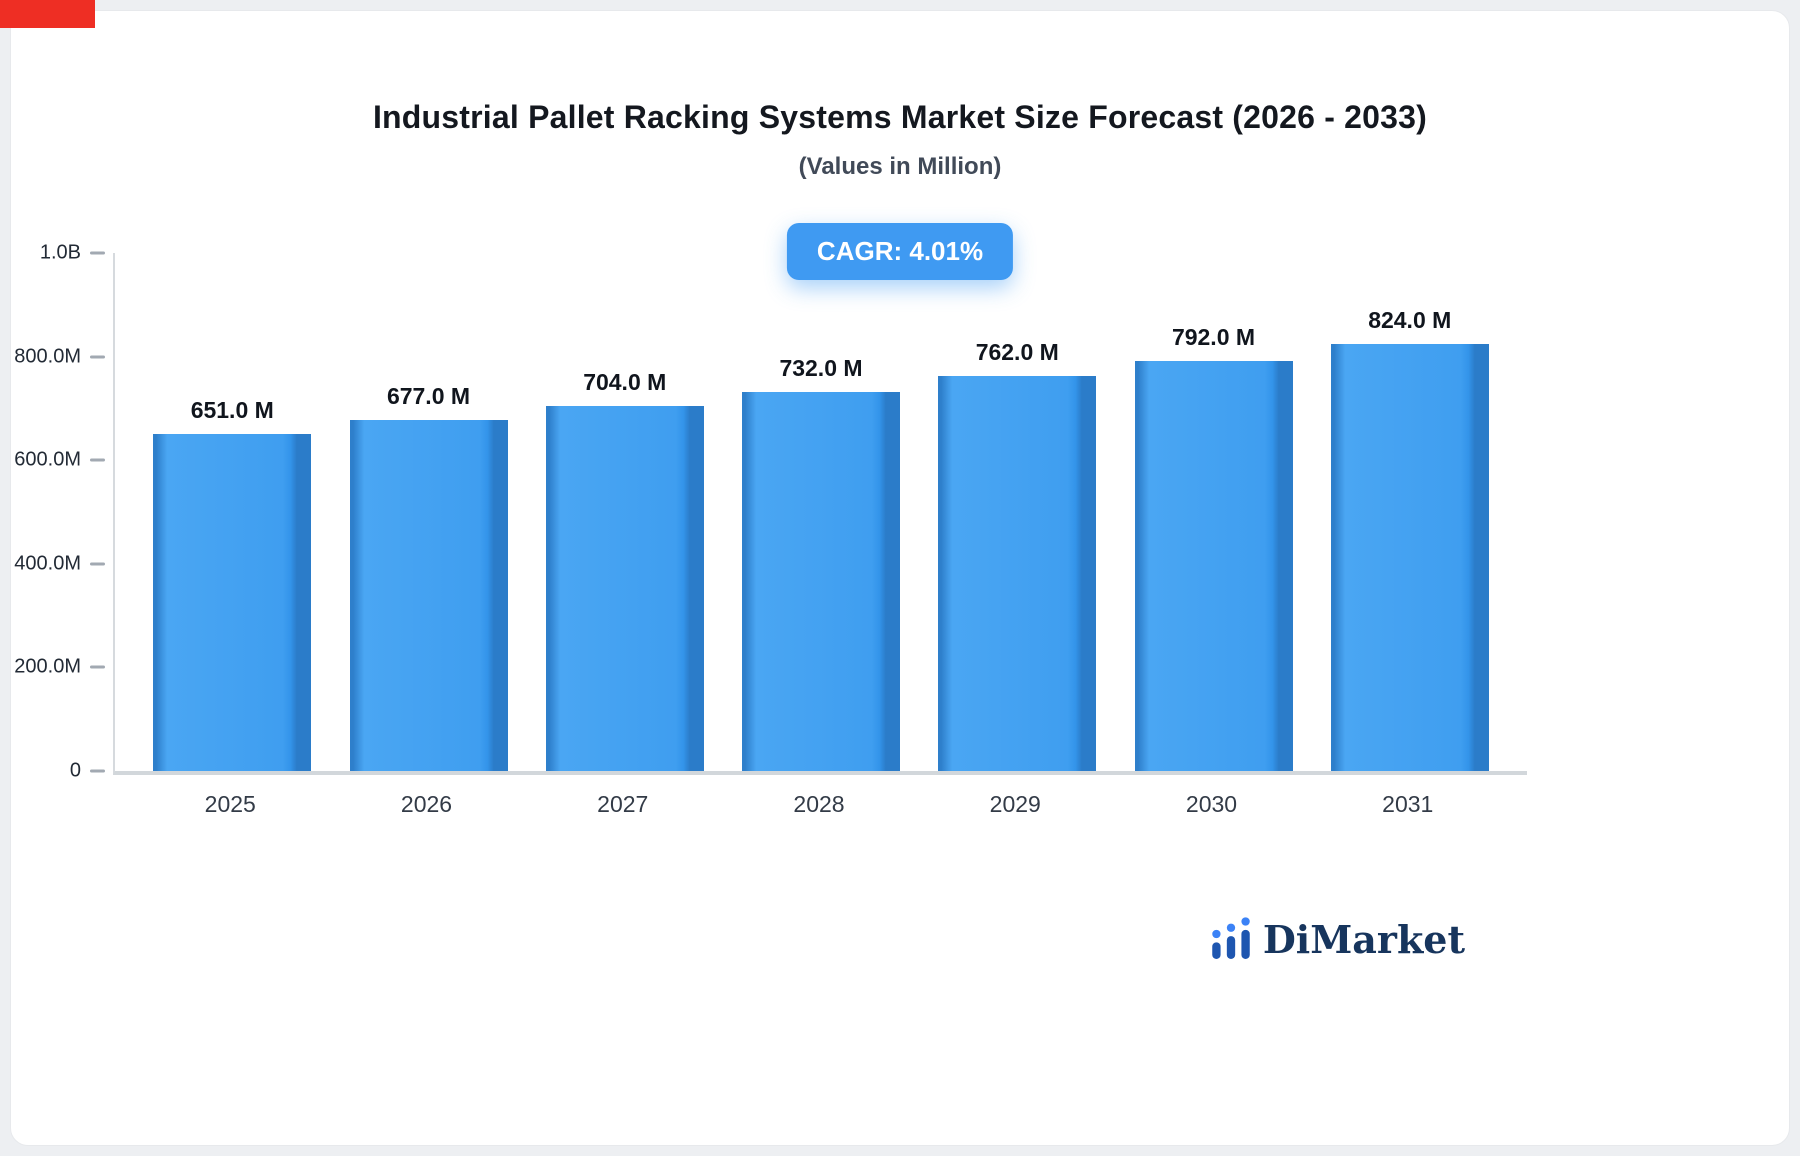 The image size is (1800, 1156). What do you see at coordinates (1211, 804) in the screenshot?
I see `x-axis-label: 2030` at bounding box center [1211, 804].